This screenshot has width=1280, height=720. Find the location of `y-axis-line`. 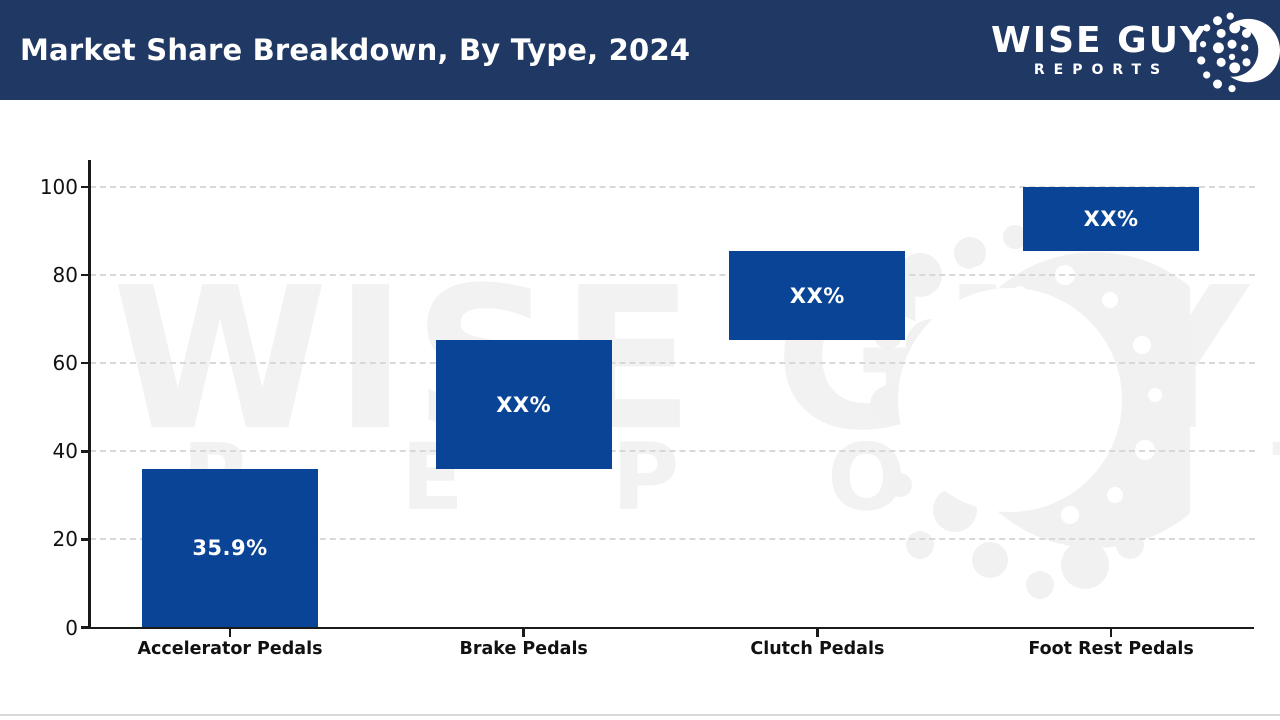

y-axis-line is located at coordinates (89, 394).